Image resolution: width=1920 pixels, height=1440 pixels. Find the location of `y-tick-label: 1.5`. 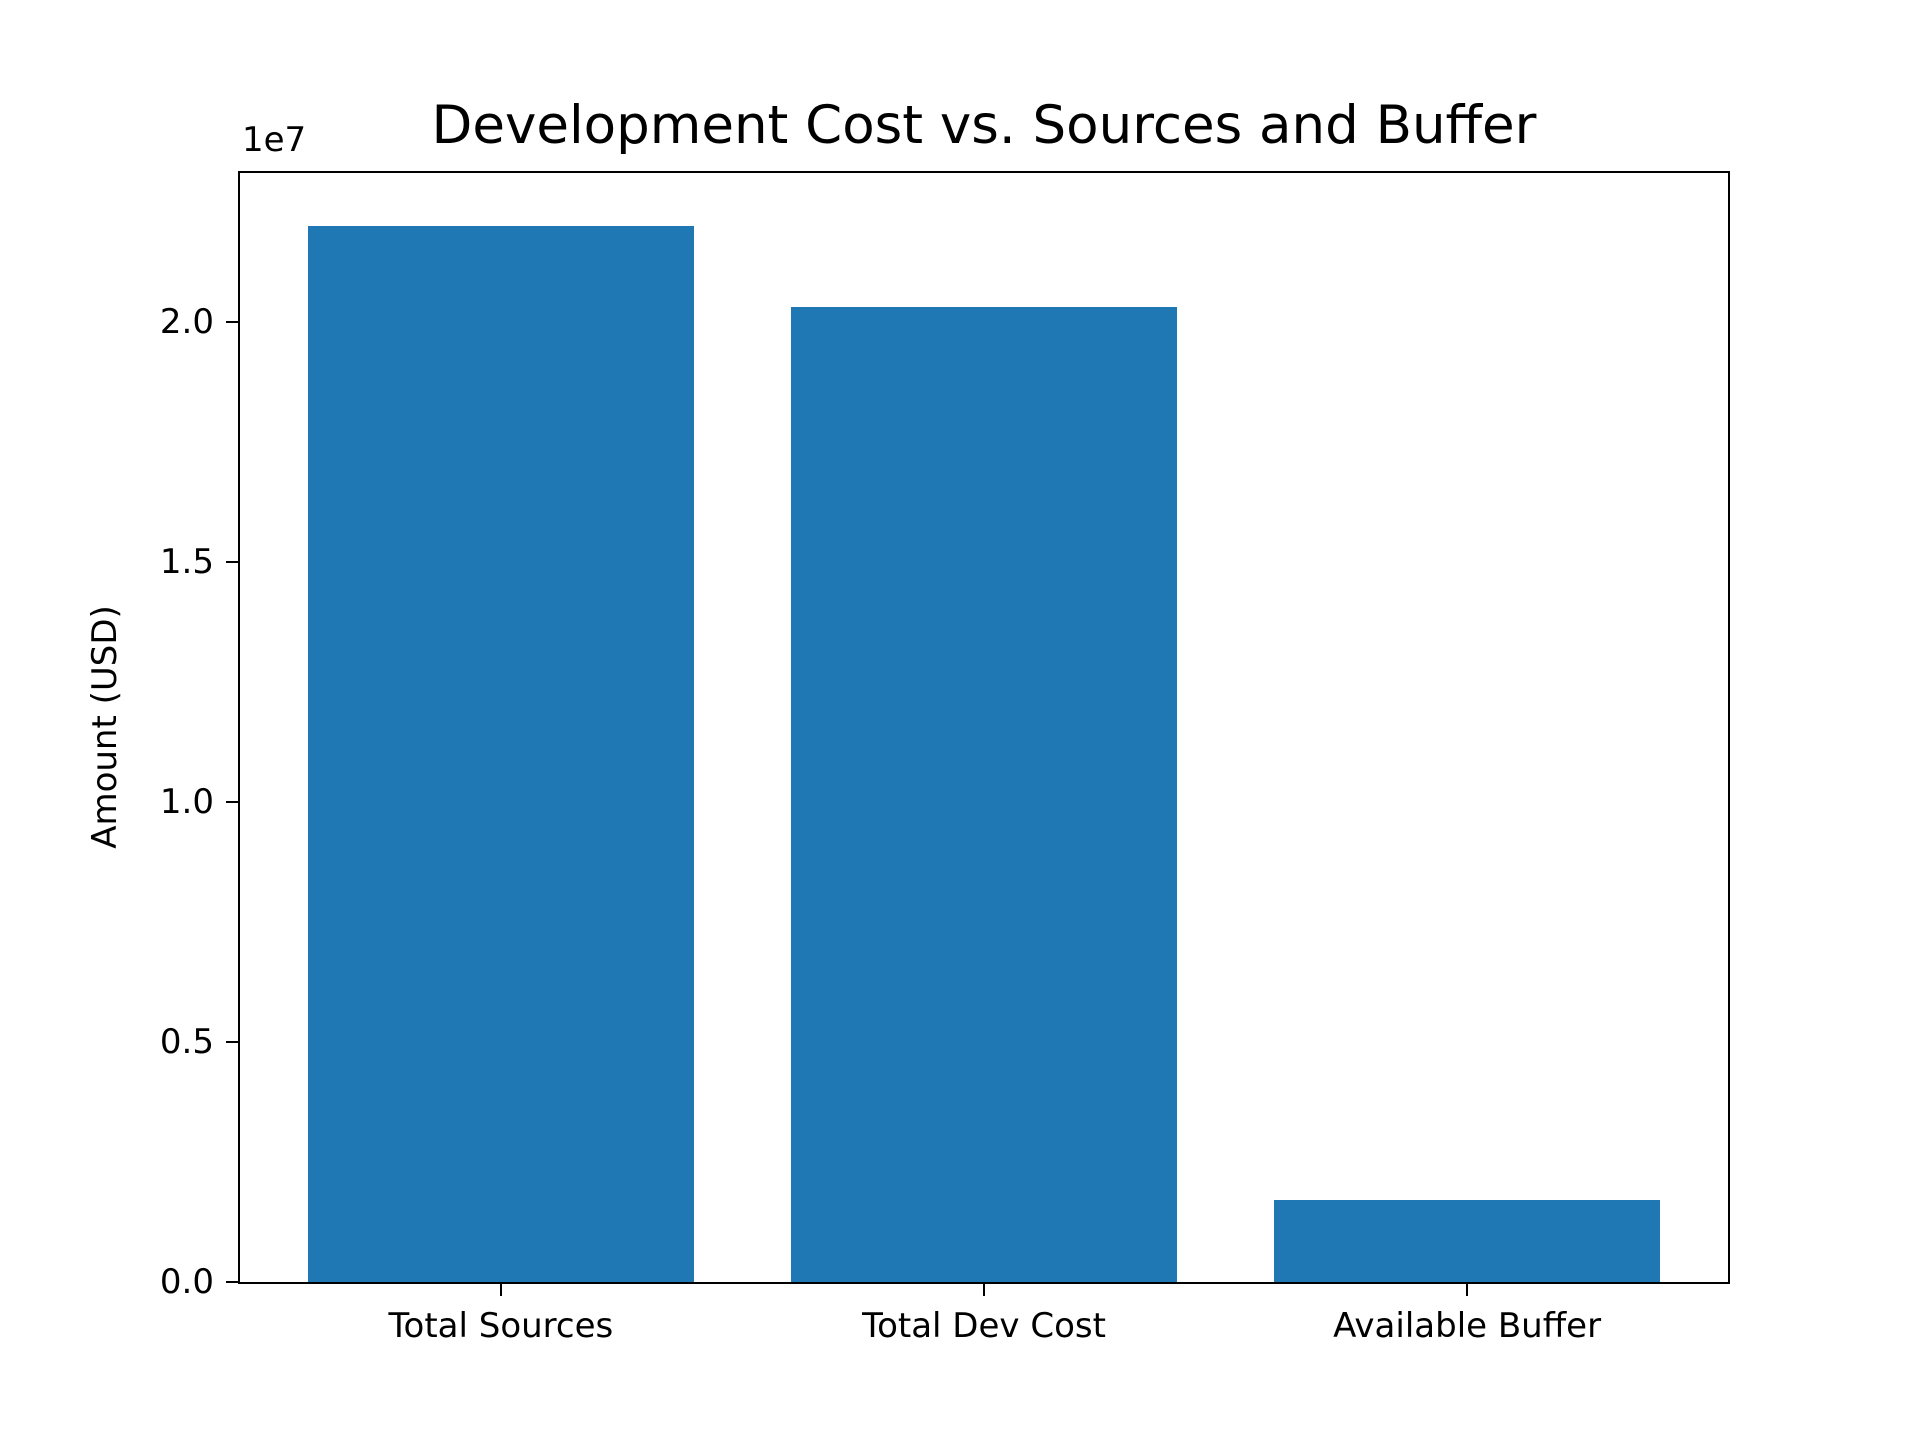

y-tick-label: 1.5 is located at coordinates (186, 561).